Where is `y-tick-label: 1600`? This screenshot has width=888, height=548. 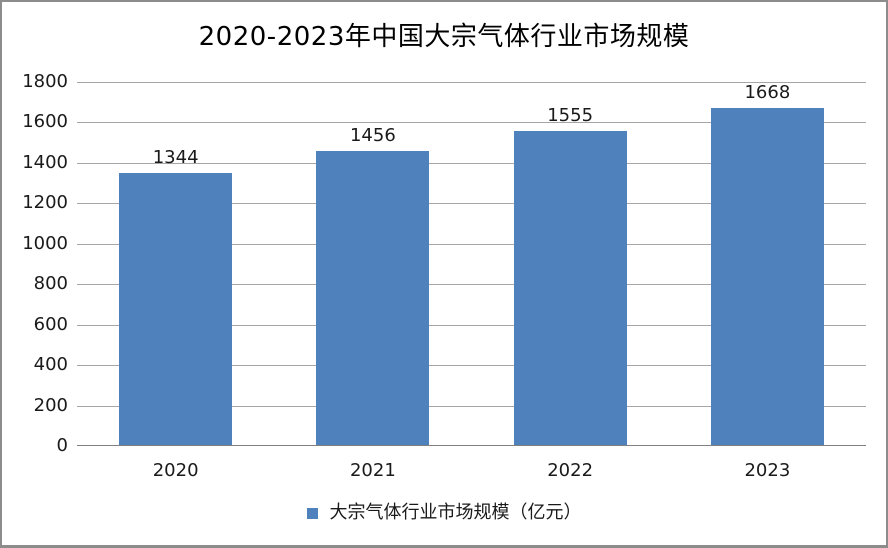
y-tick-label: 1600 is located at coordinates (45, 122).